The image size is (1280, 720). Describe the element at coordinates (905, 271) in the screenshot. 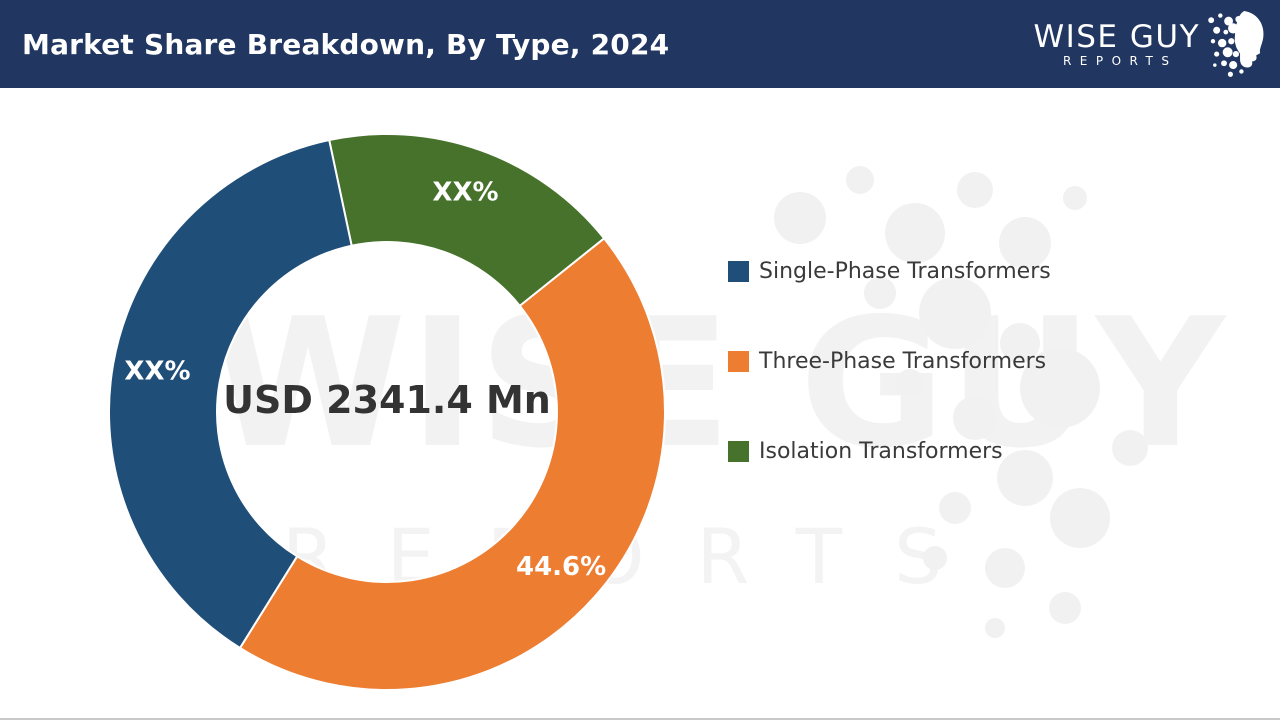

I see `legend-label: Single-Phase Transformers` at that location.